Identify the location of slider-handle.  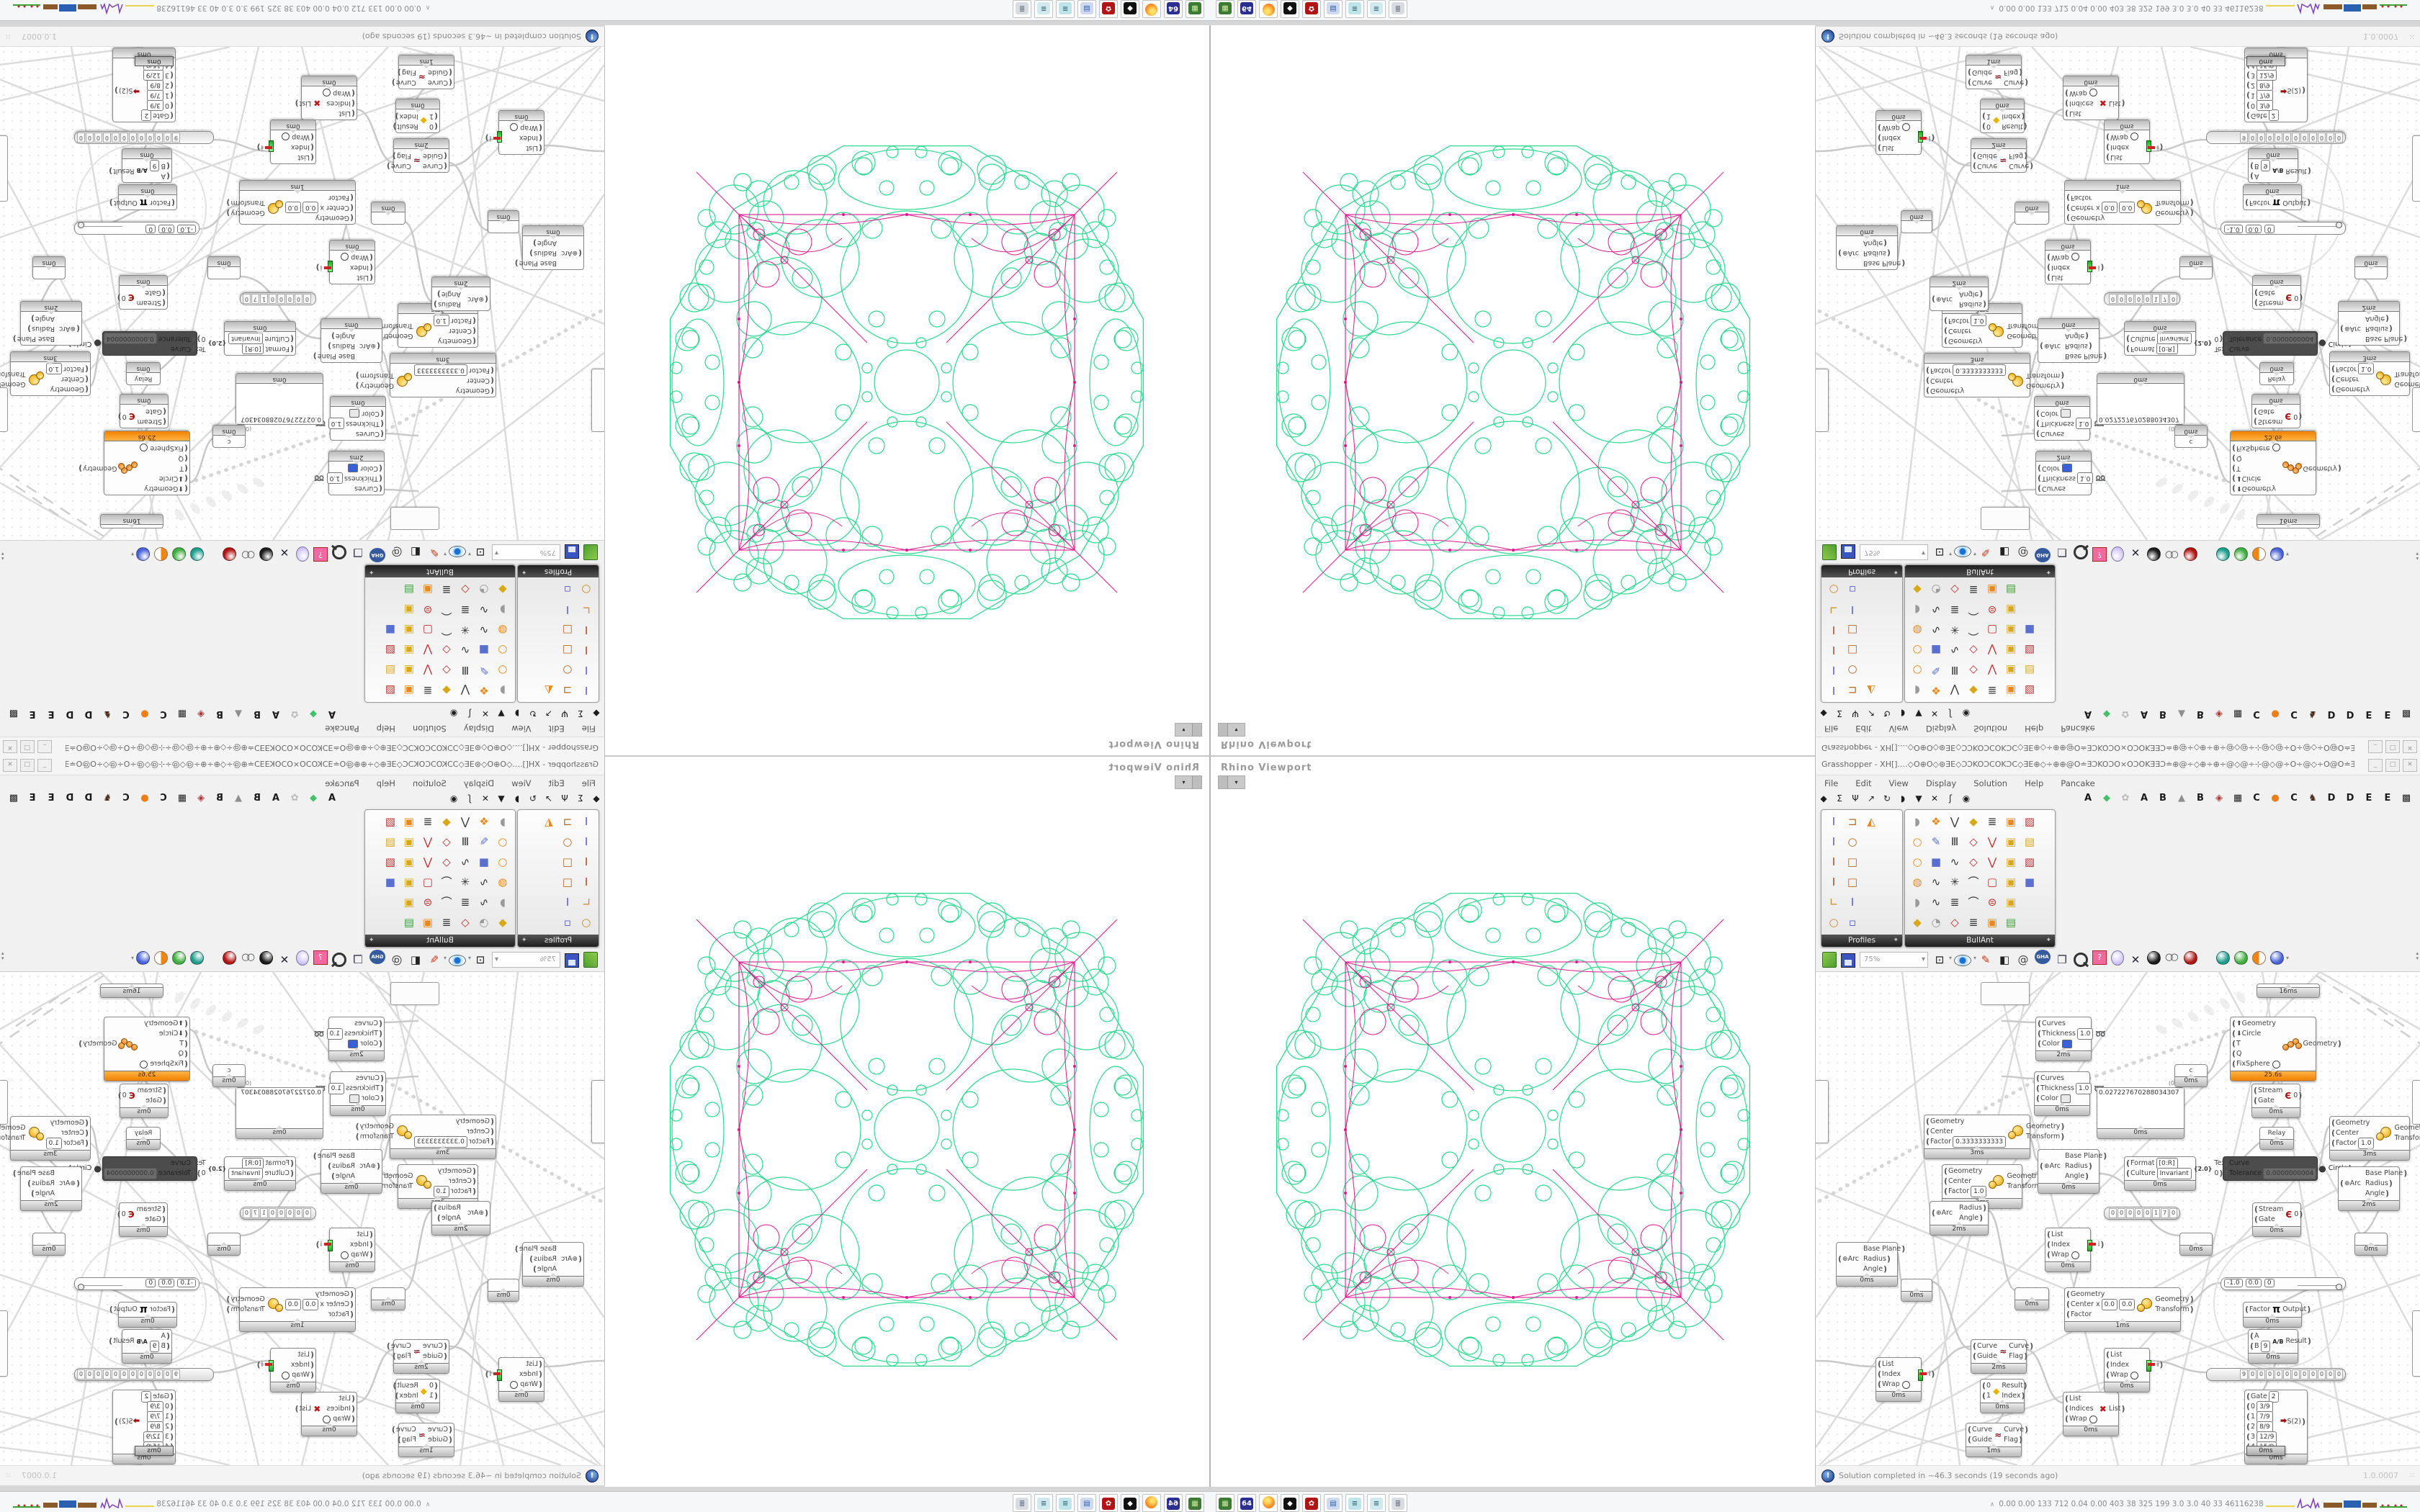
(81, 225).